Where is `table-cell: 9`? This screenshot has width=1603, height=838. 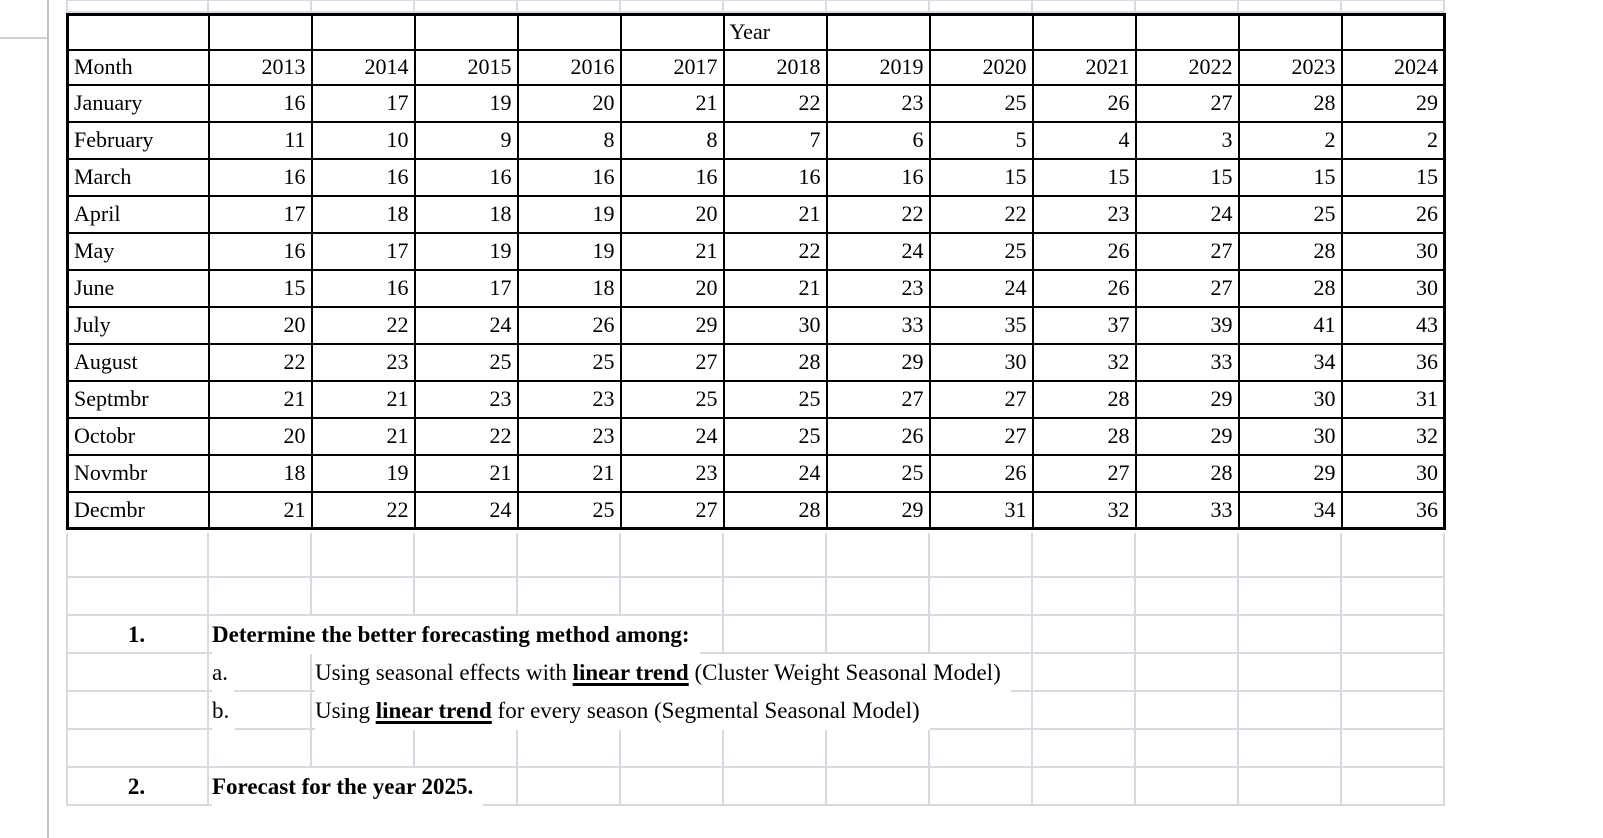
table-cell: 9 is located at coordinates (466, 140).